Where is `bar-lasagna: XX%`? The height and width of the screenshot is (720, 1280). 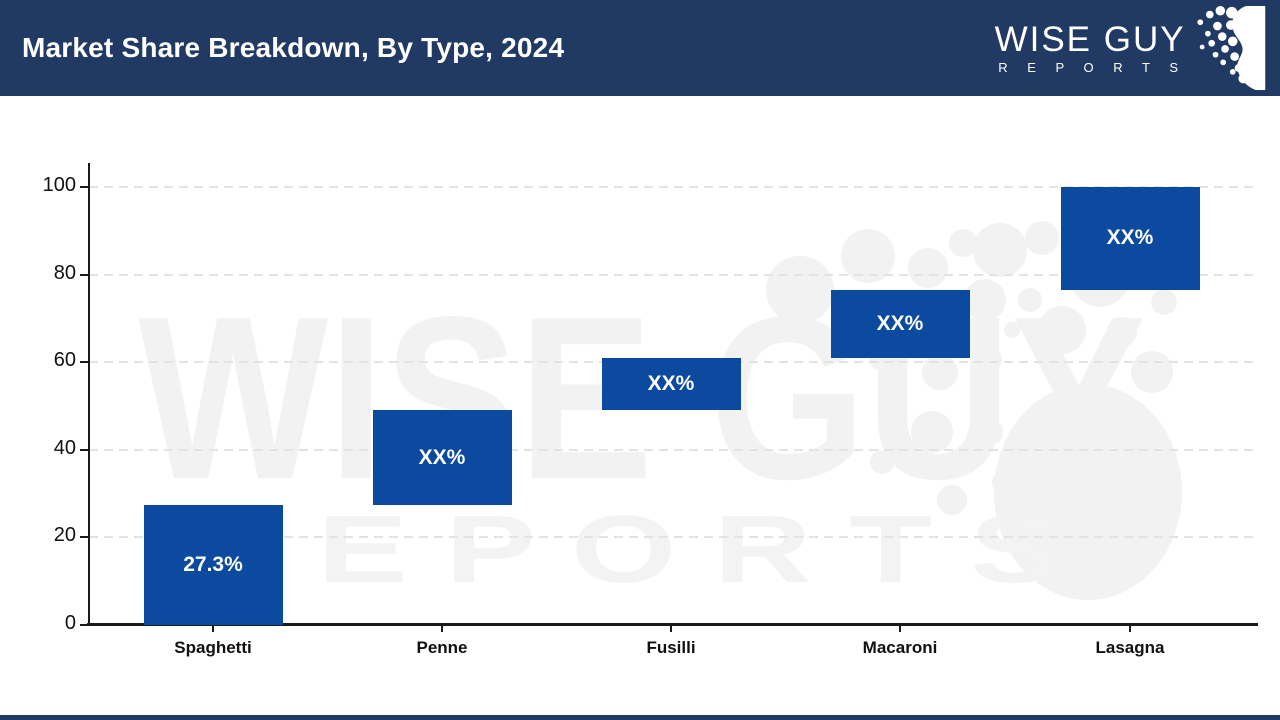 bar-lasagna: XX% is located at coordinates (1130, 238).